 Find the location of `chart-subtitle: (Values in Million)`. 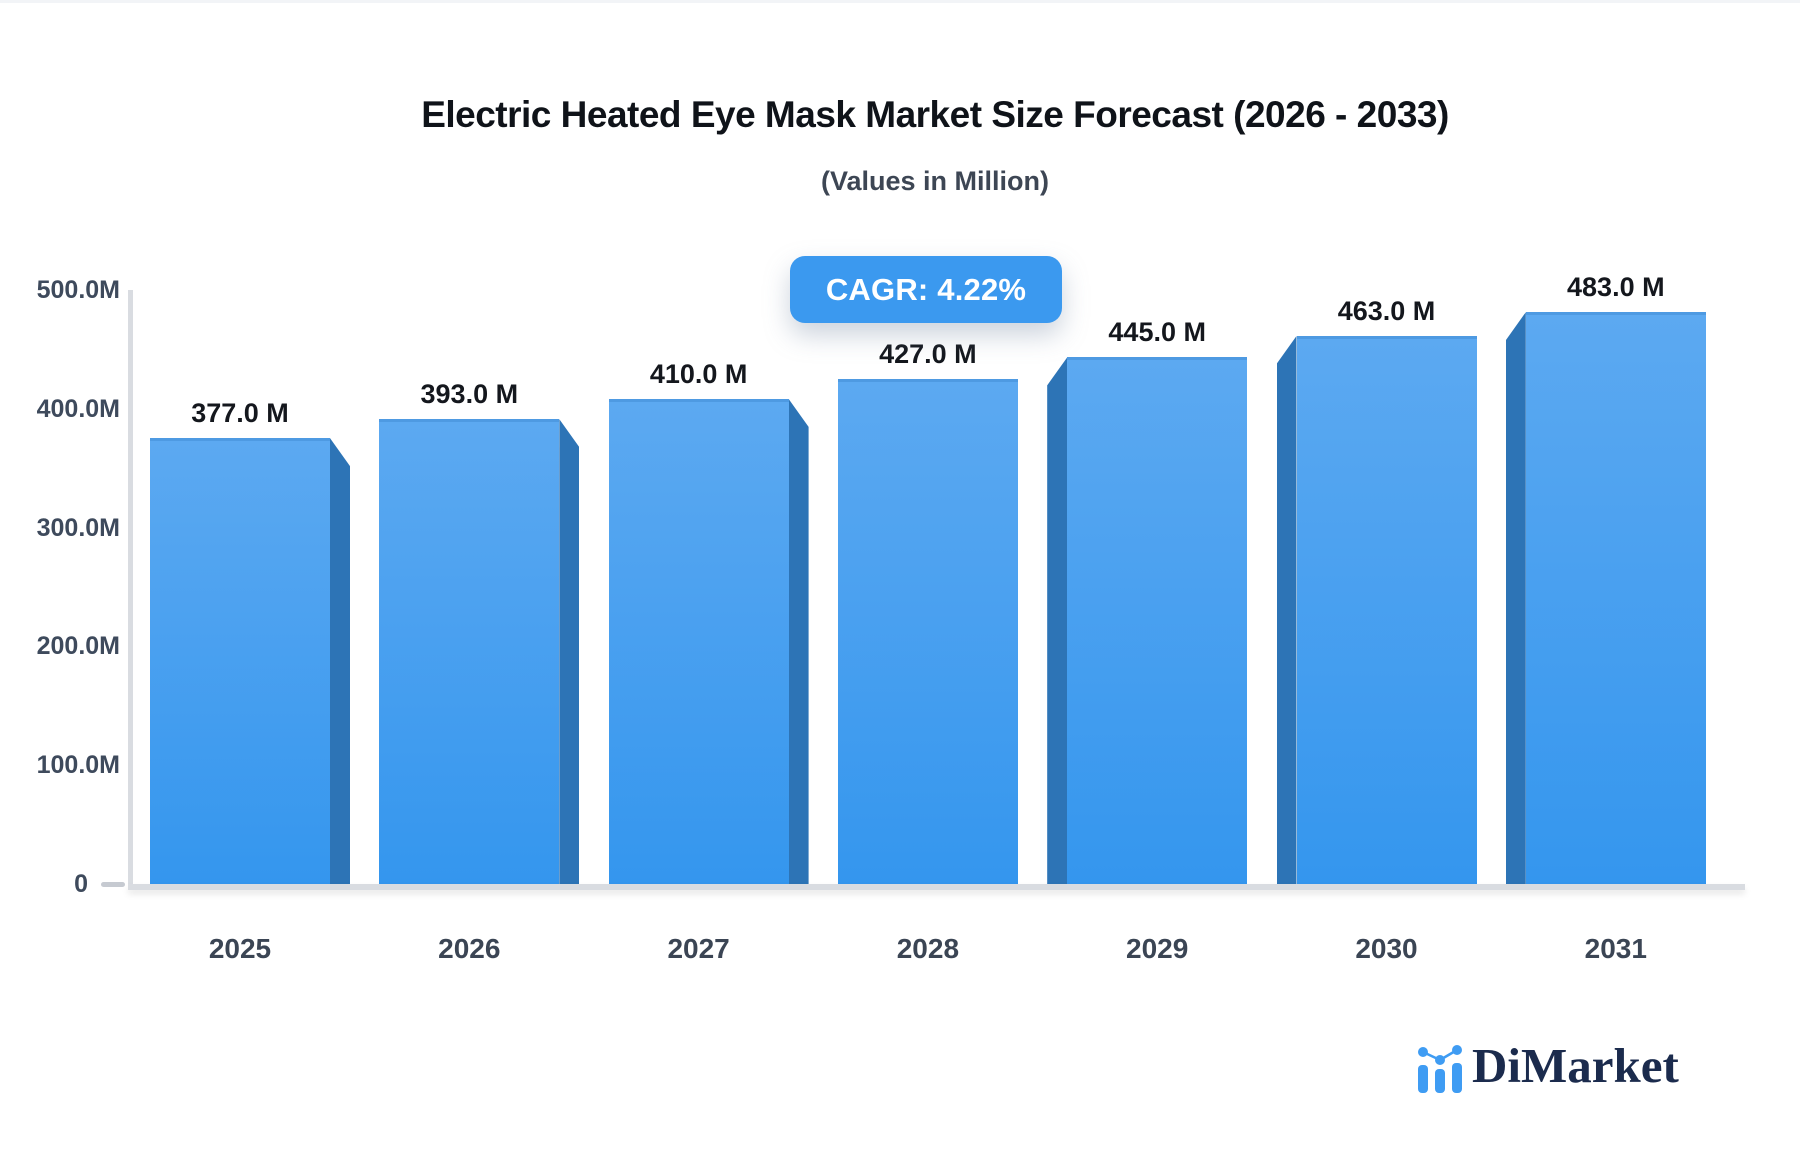

chart-subtitle: (Values in Million) is located at coordinates (935, 181).